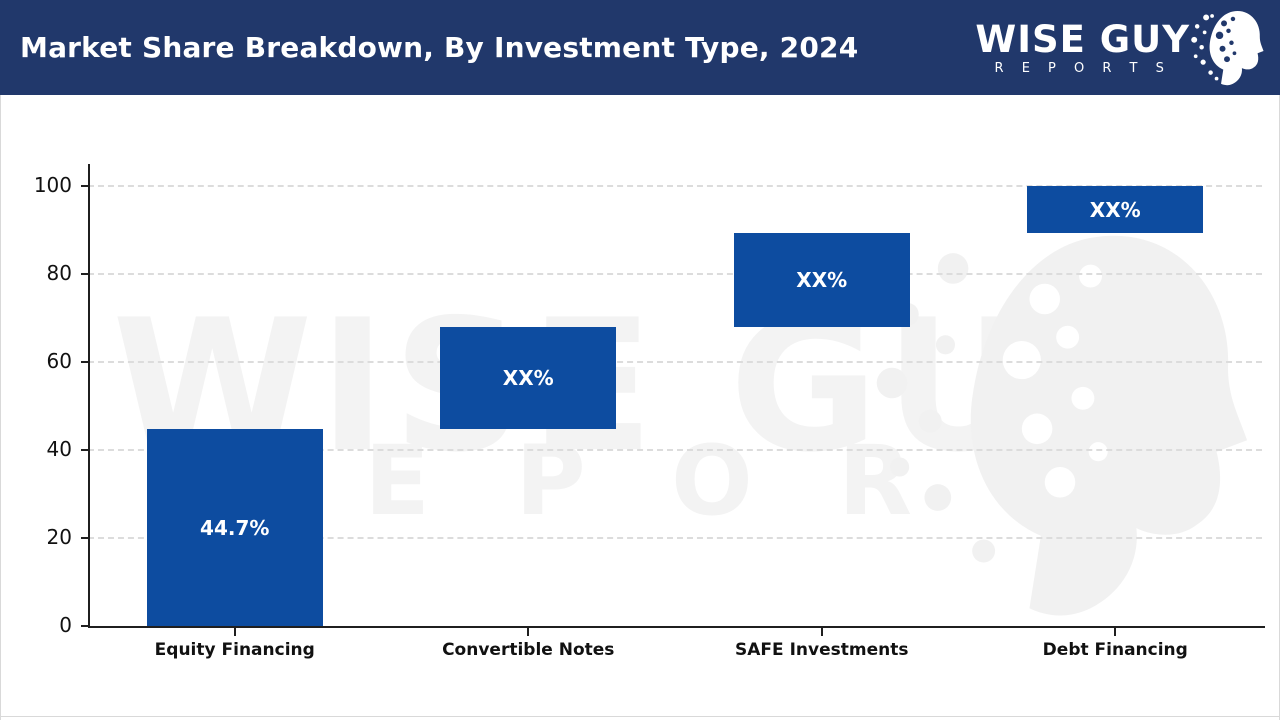 This screenshot has height=720, width=1280. I want to click on y-tick-label: 20, so click(59, 537).